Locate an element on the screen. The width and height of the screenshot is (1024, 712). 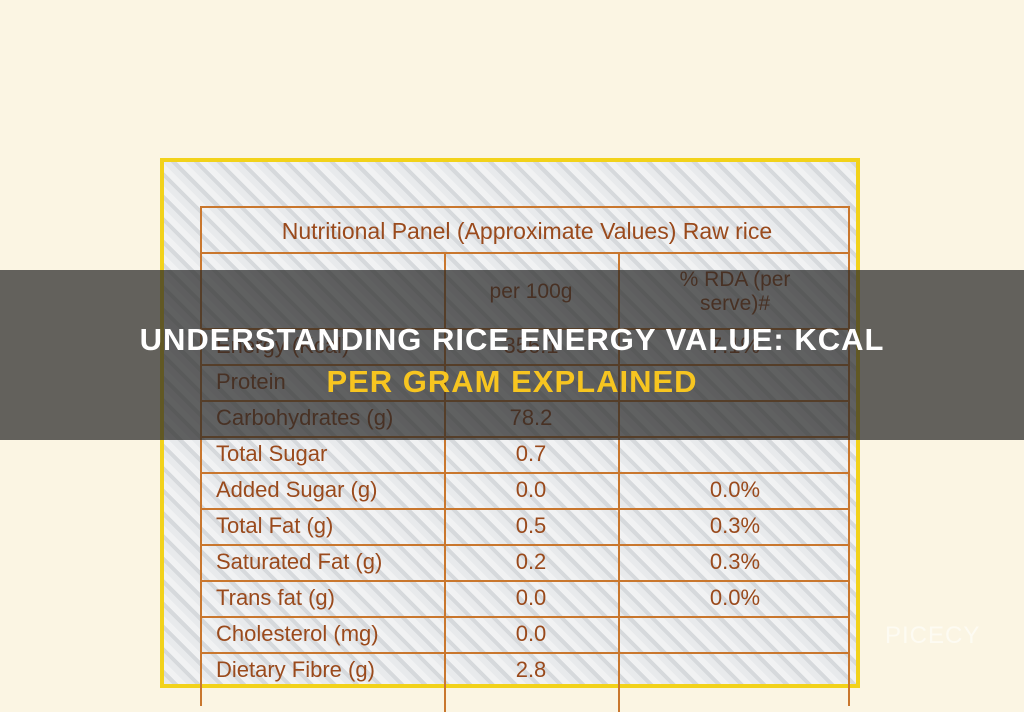
title: UNDERSTANDING RICE ENERGY VALUE: KCAL is located at coordinates (512, 339).